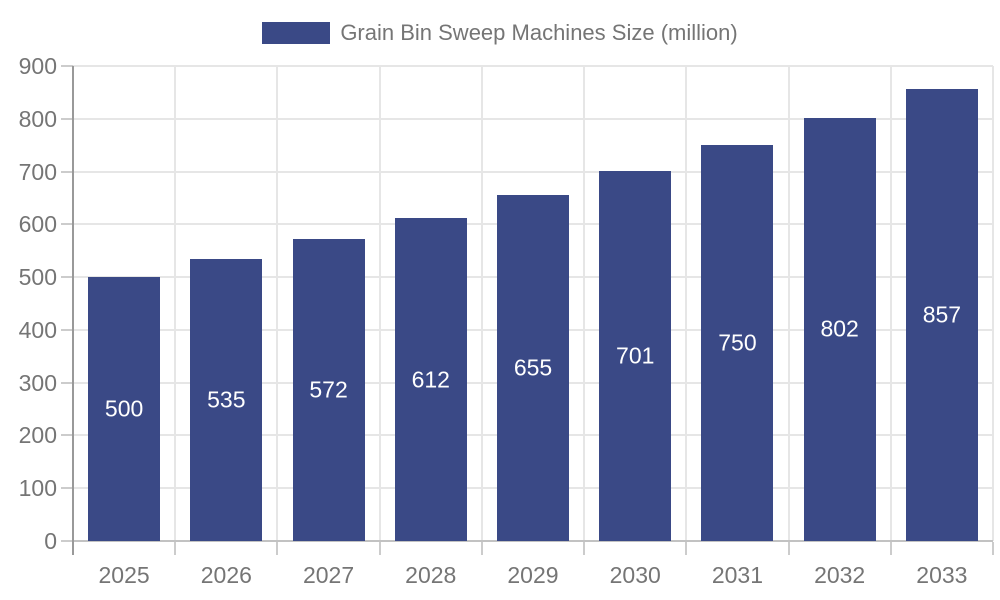  I want to click on chart-bar: 612, so click(430, 379).